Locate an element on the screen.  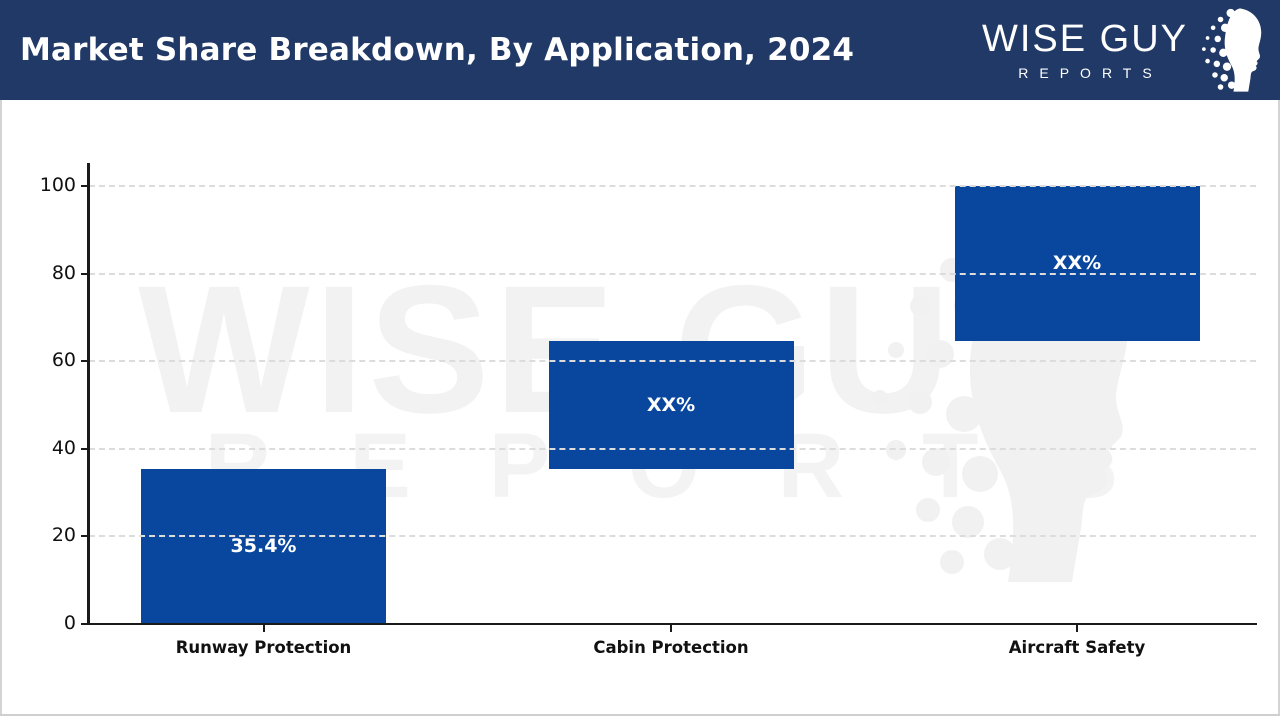
category-label: Runway Protection is located at coordinates (263, 647).